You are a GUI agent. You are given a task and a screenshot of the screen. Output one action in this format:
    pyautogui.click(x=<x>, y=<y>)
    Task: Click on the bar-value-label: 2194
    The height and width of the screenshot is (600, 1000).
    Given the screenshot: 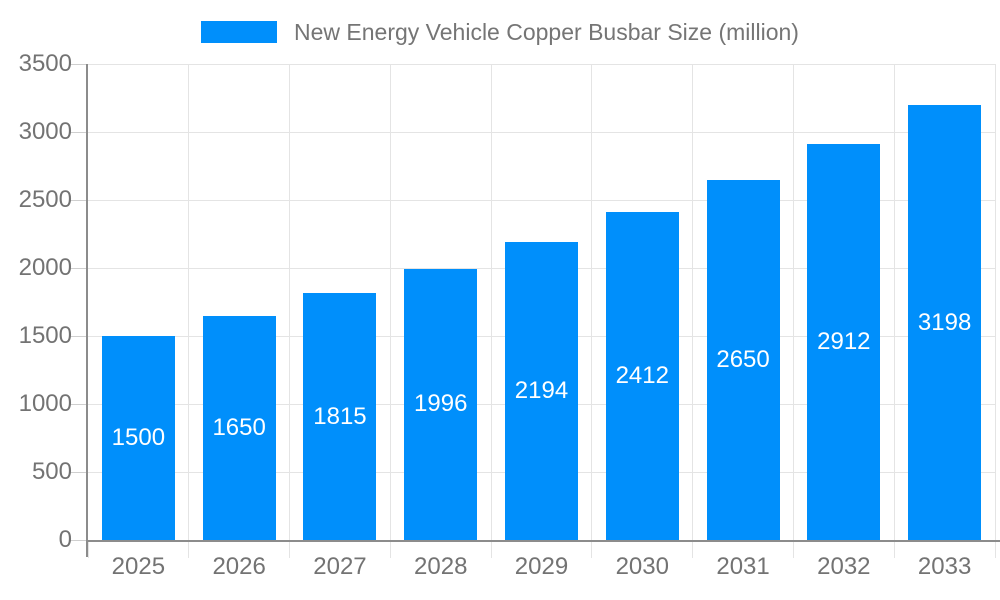 What is the action you would take?
    pyautogui.click(x=541, y=390)
    